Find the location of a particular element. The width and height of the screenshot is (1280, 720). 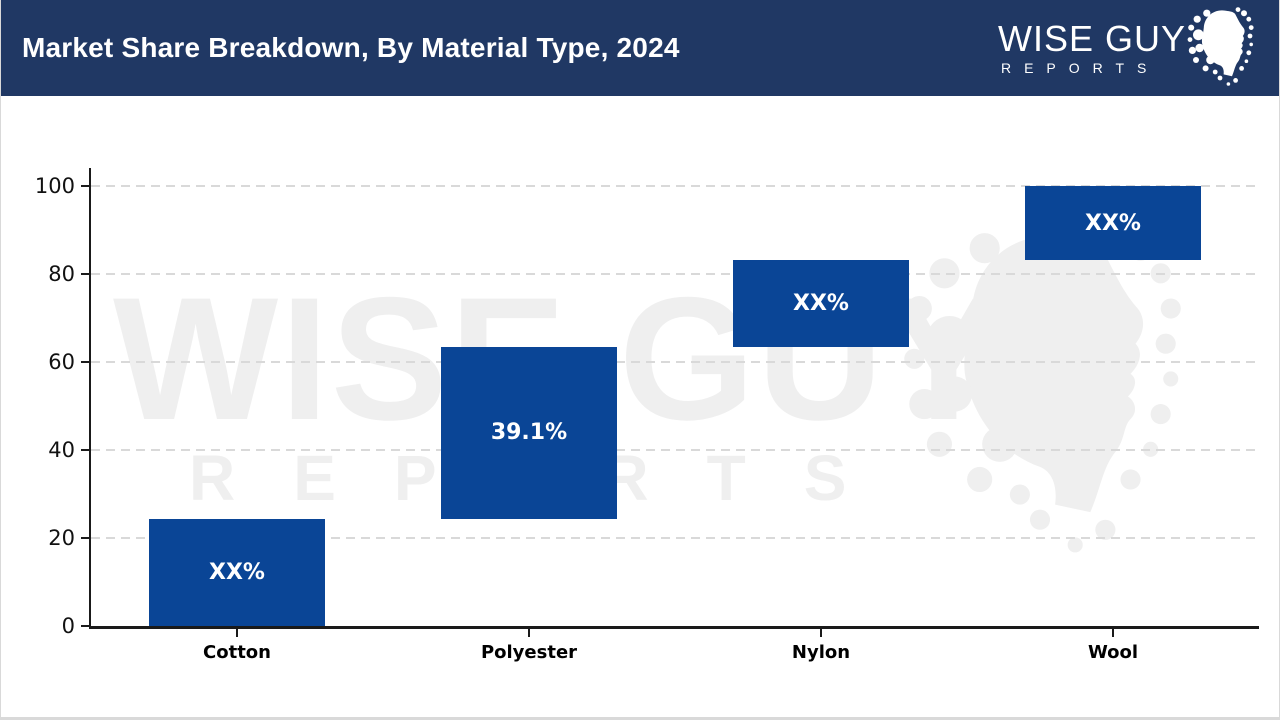

wise-guy-reports-logo: WISE GUY REPORTS is located at coordinates (1127, 48).